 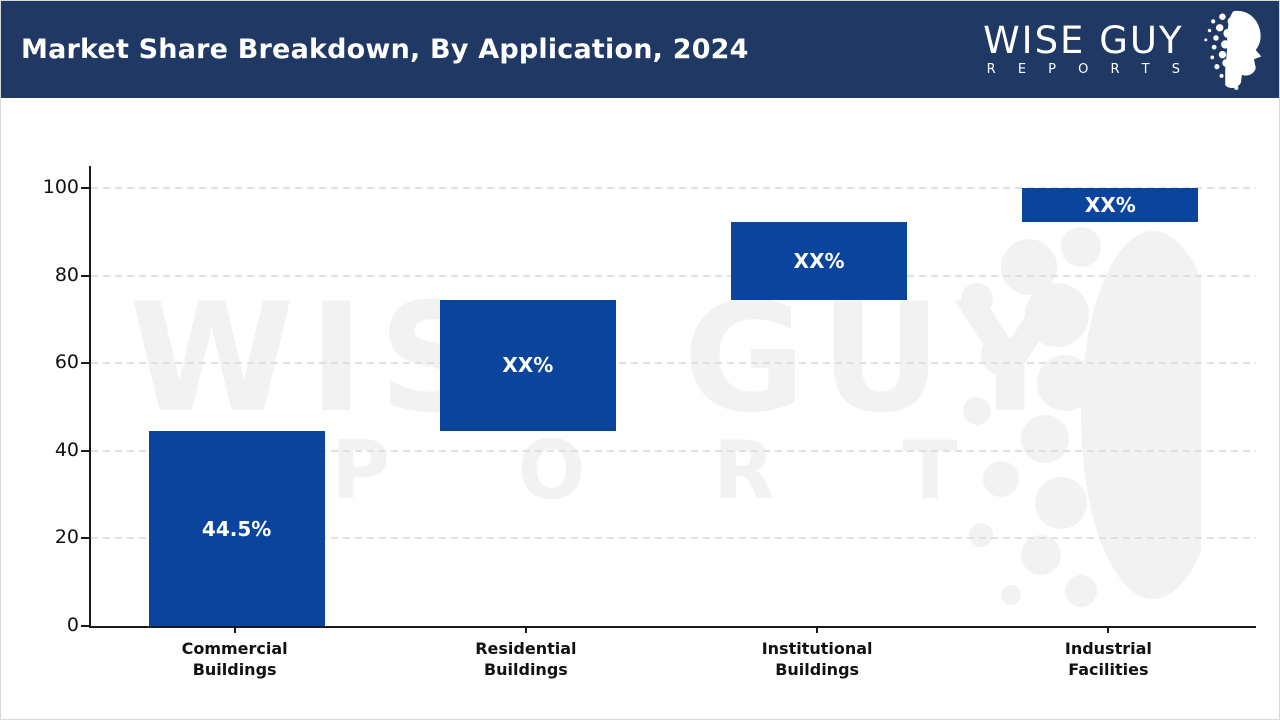 I want to click on bar-value-label-residential-buildings: XX%, so click(x=528, y=365).